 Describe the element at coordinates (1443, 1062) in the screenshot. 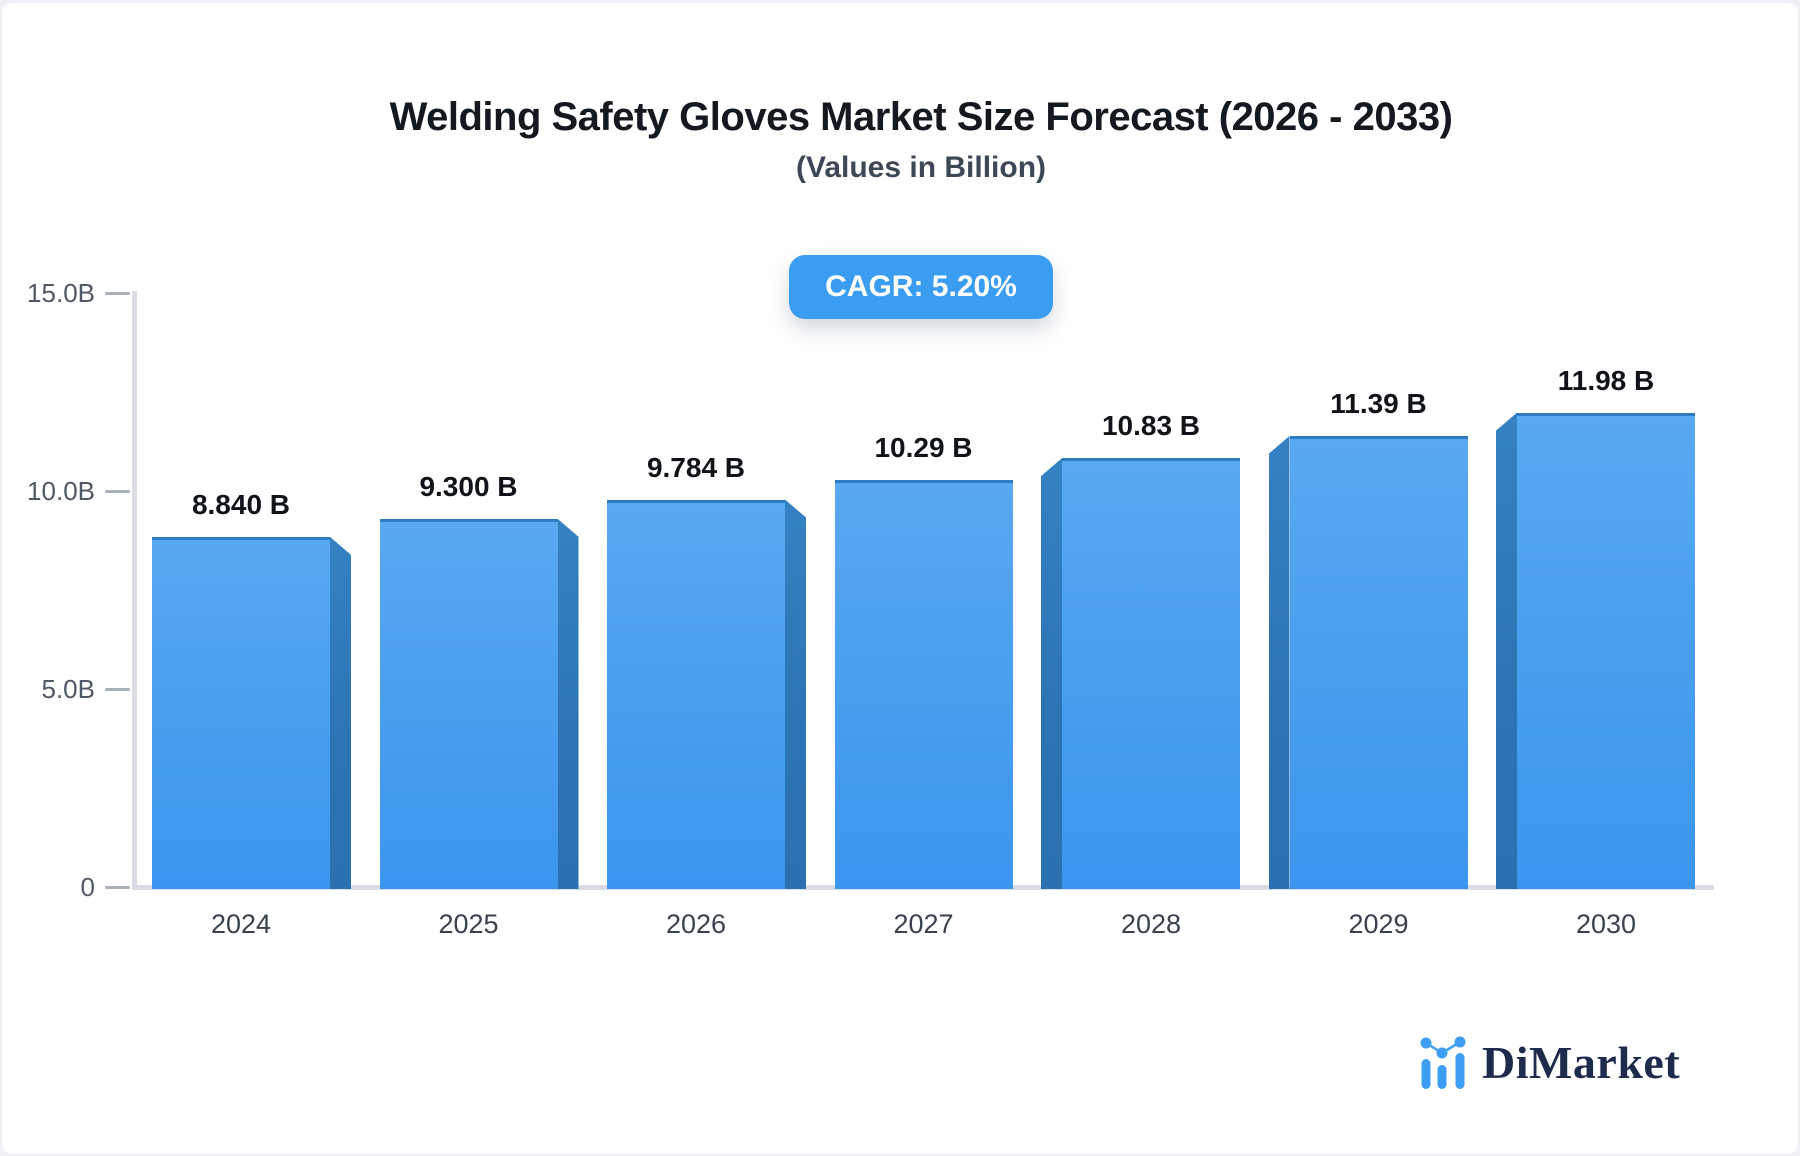

I see `bar-chart-logo-icon` at that location.